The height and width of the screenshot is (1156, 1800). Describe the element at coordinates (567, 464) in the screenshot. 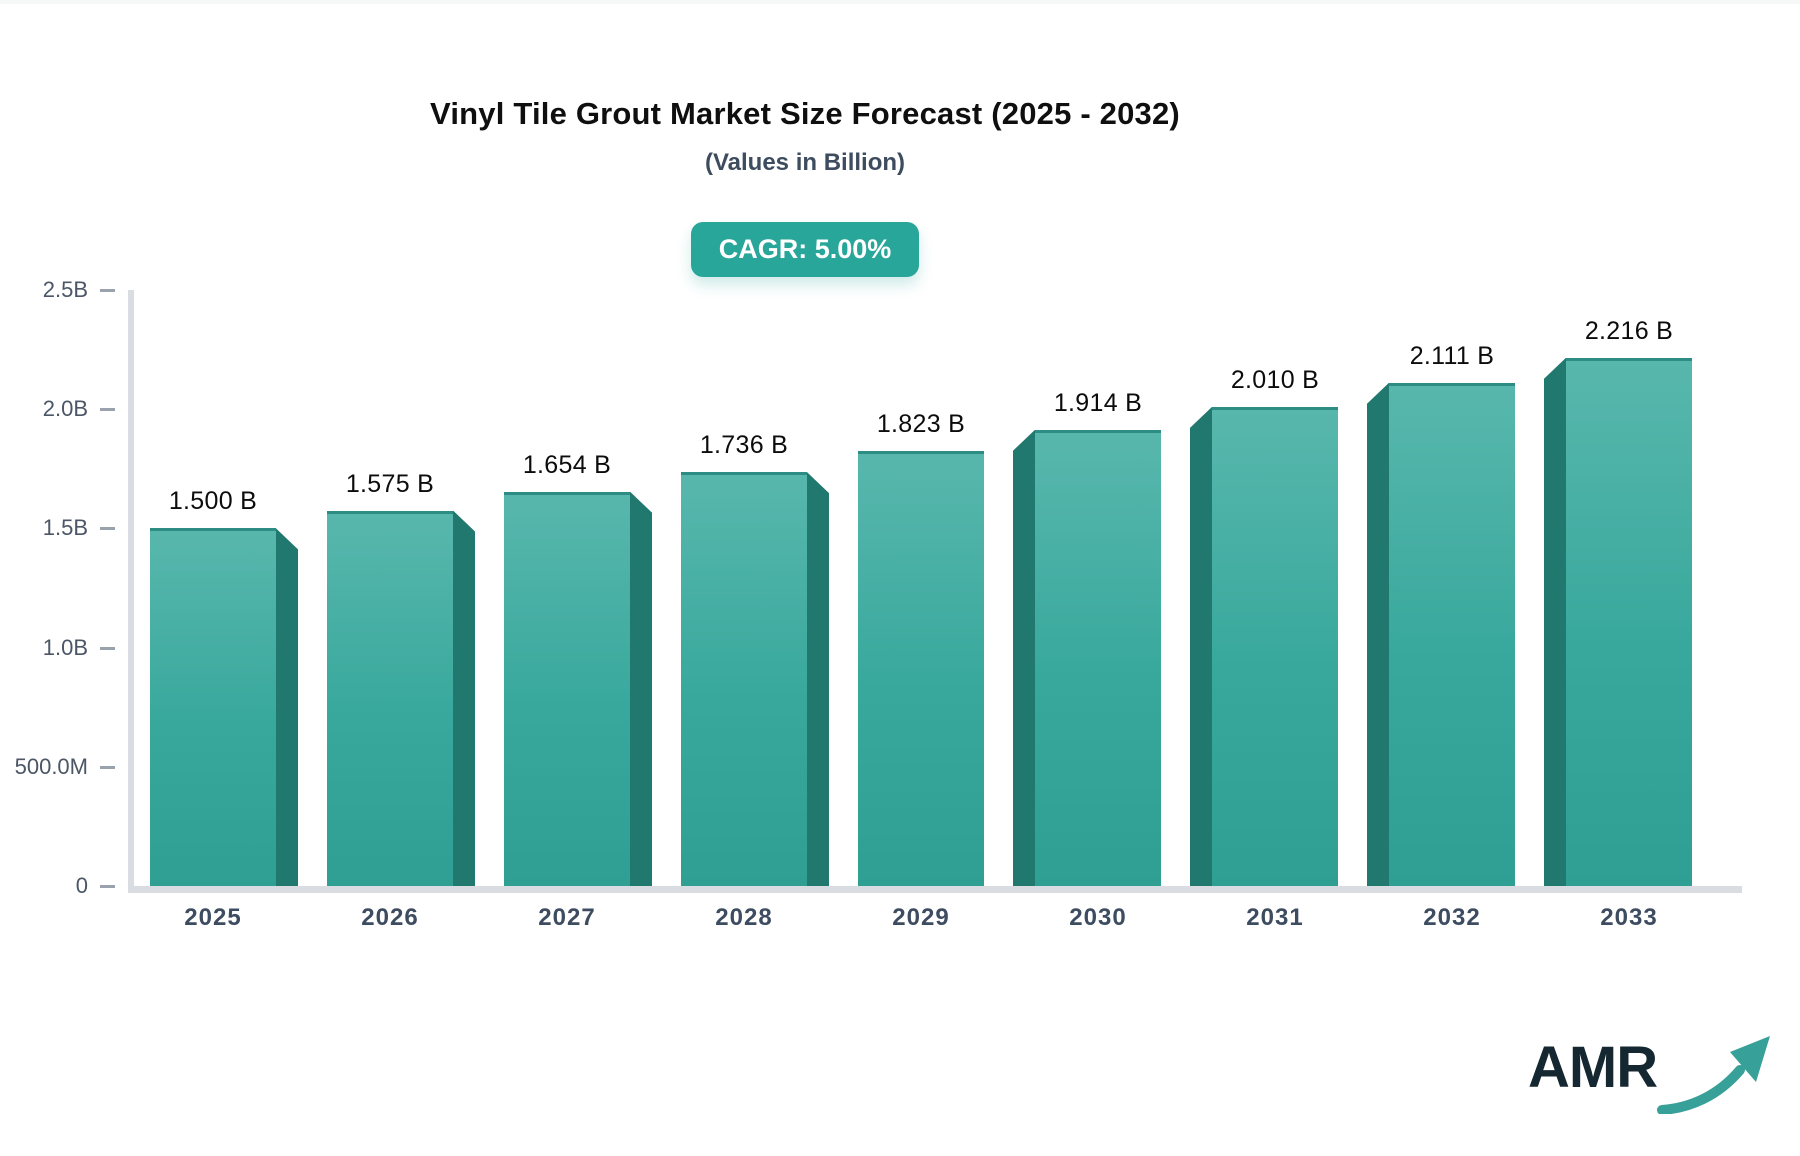

I see `bar-value-label: 1.654 B` at that location.